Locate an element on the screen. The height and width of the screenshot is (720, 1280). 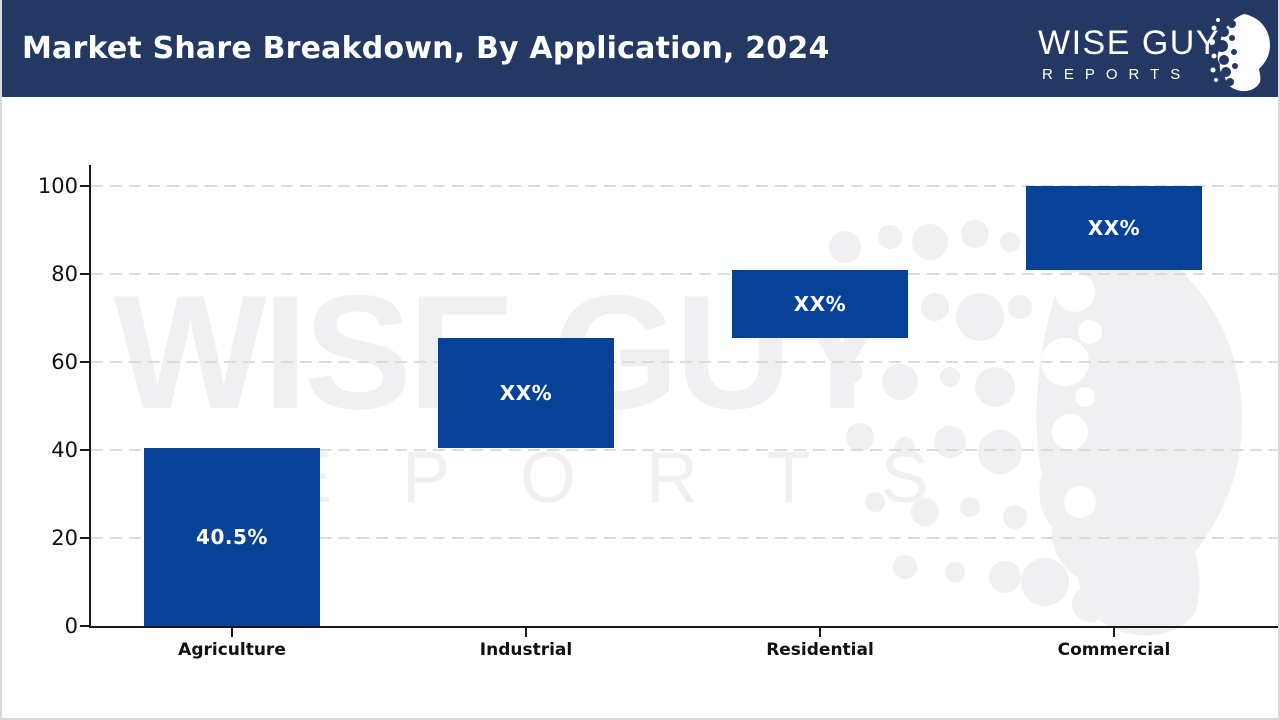
gridline-y60 is located at coordinates (684, 362).